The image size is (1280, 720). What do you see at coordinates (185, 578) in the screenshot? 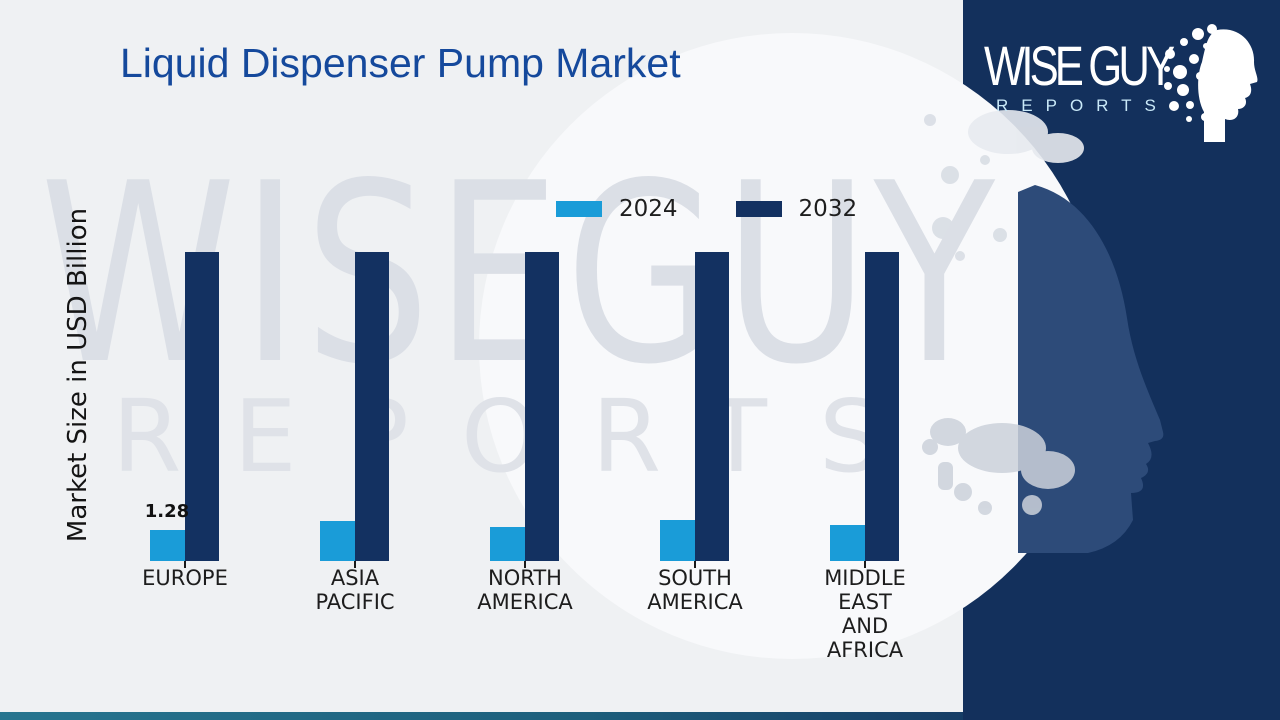
I see `category-label-europe: EUROPE` at bounding box center [185, 578].